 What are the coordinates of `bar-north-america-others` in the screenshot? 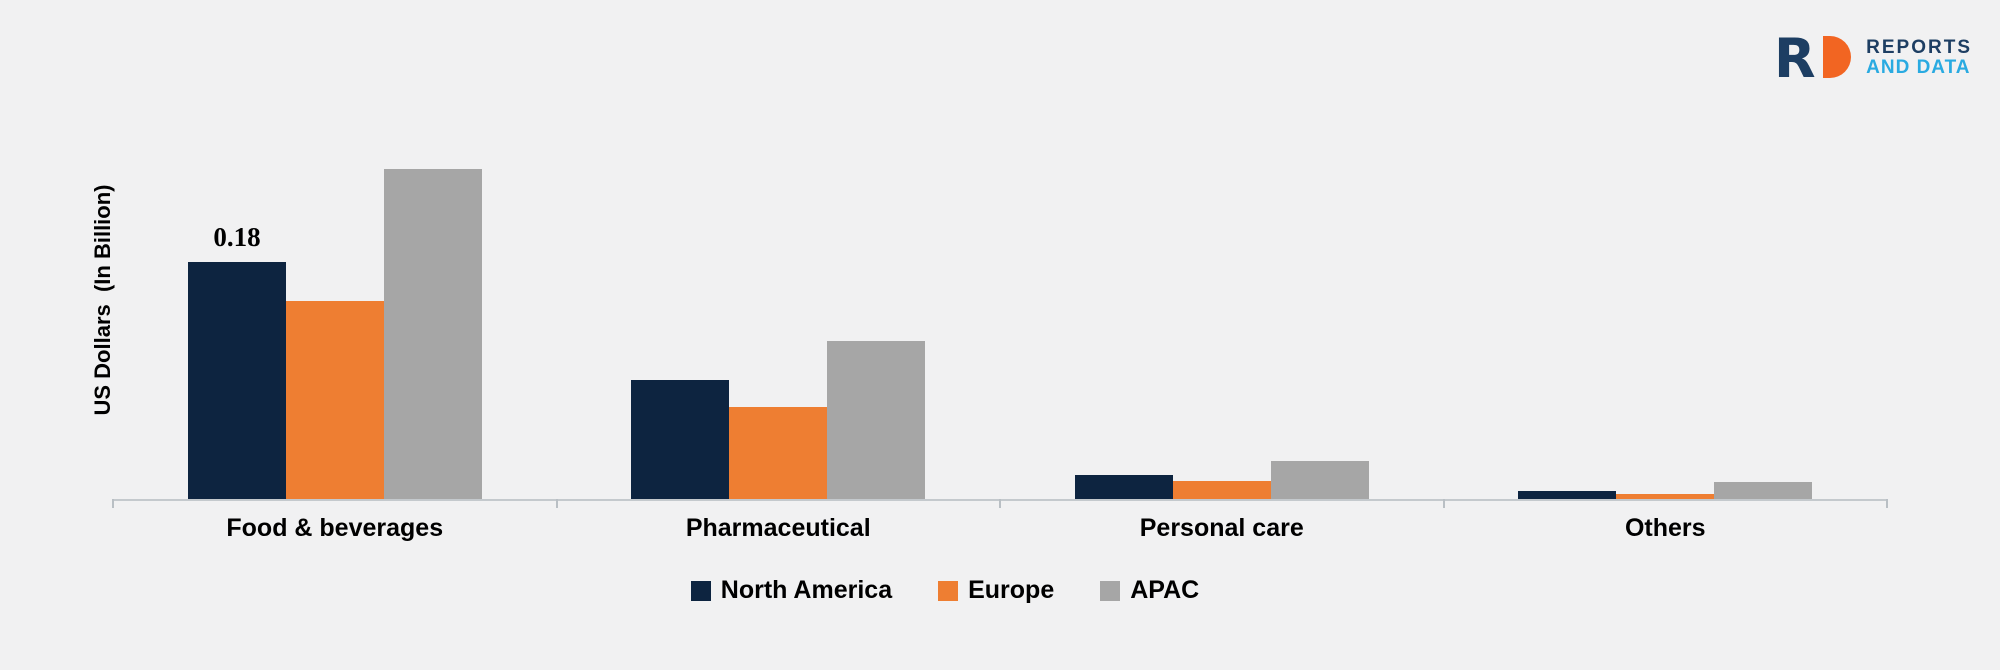 It's located at (1567, 495).